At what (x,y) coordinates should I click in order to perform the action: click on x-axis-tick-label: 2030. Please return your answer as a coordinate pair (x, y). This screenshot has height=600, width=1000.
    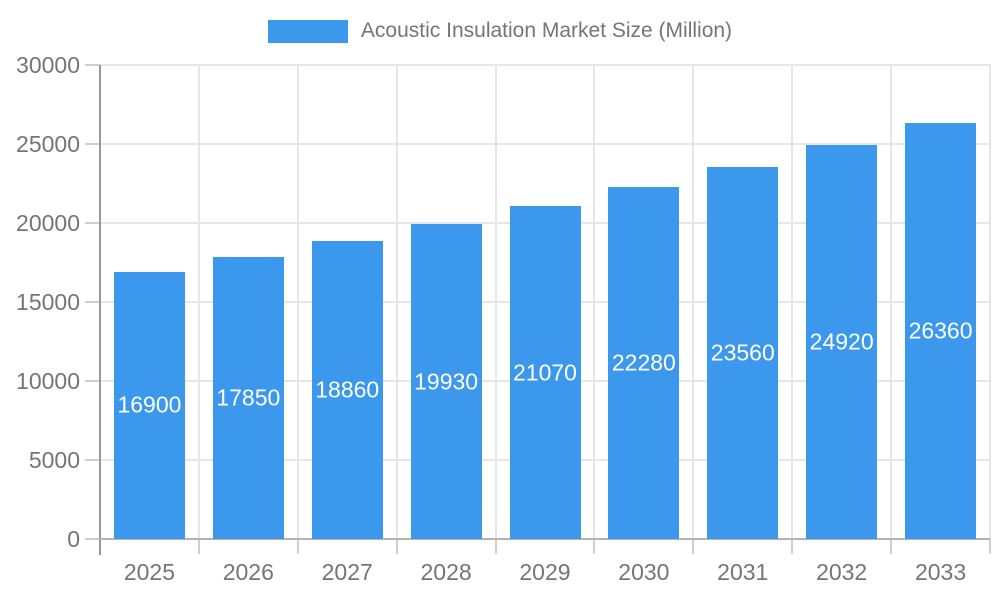
    Looking at the image, I should click on (644, 572).